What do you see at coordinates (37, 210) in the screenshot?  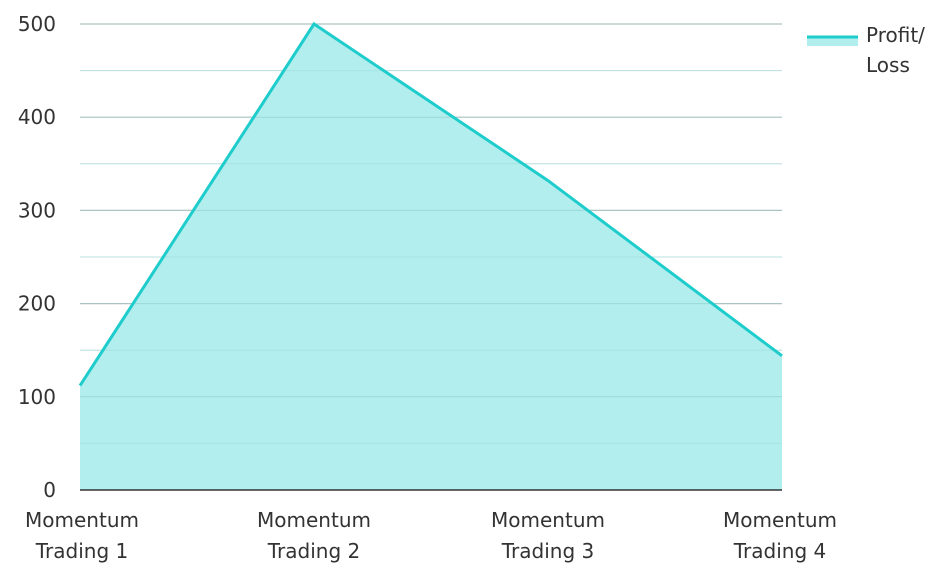 I see `y-tick-label: 300` at bounding box center [37, 210].